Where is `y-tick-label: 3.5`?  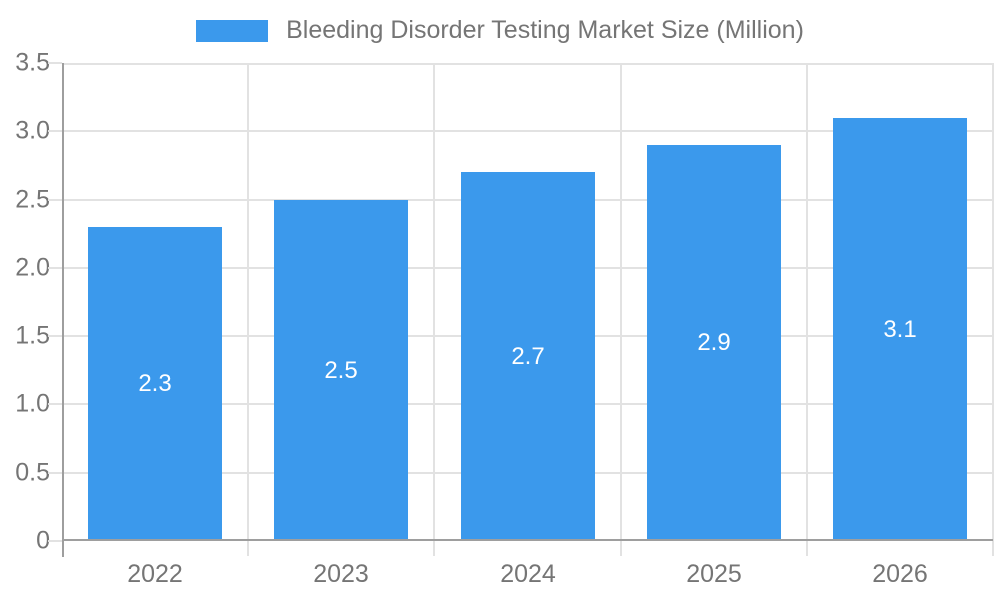 y-tick-label: 3.5 is located at coordinates (32, 62).